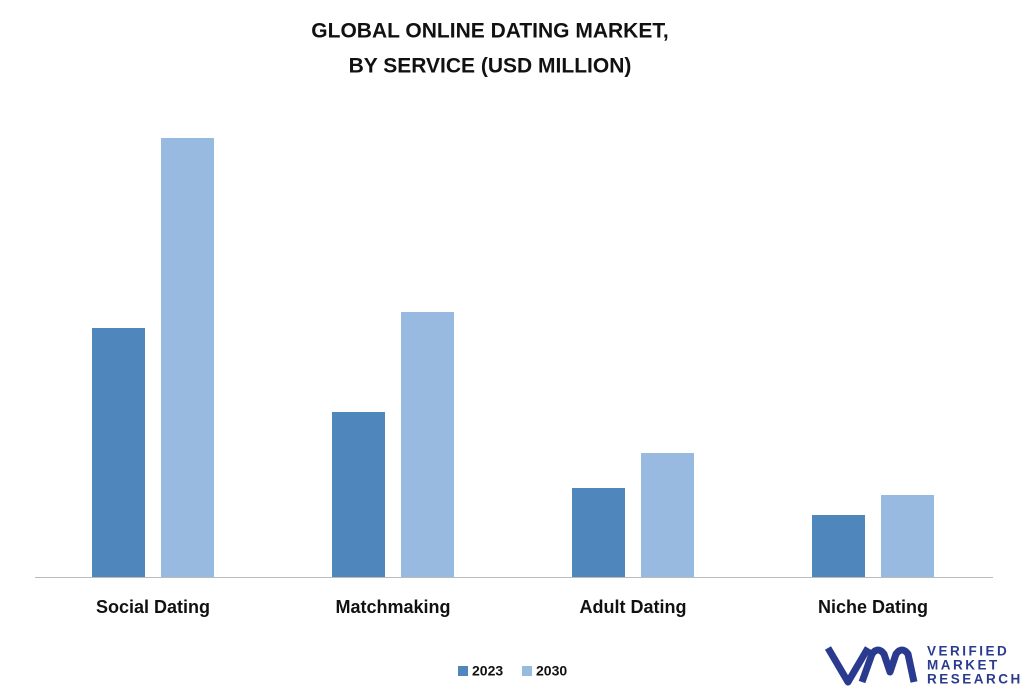 The height and width of the screenshot is (697, 1024). Describe the element at coordinates (963, 665) in the screenshot. I see `logo-text: MARKET` at that location.